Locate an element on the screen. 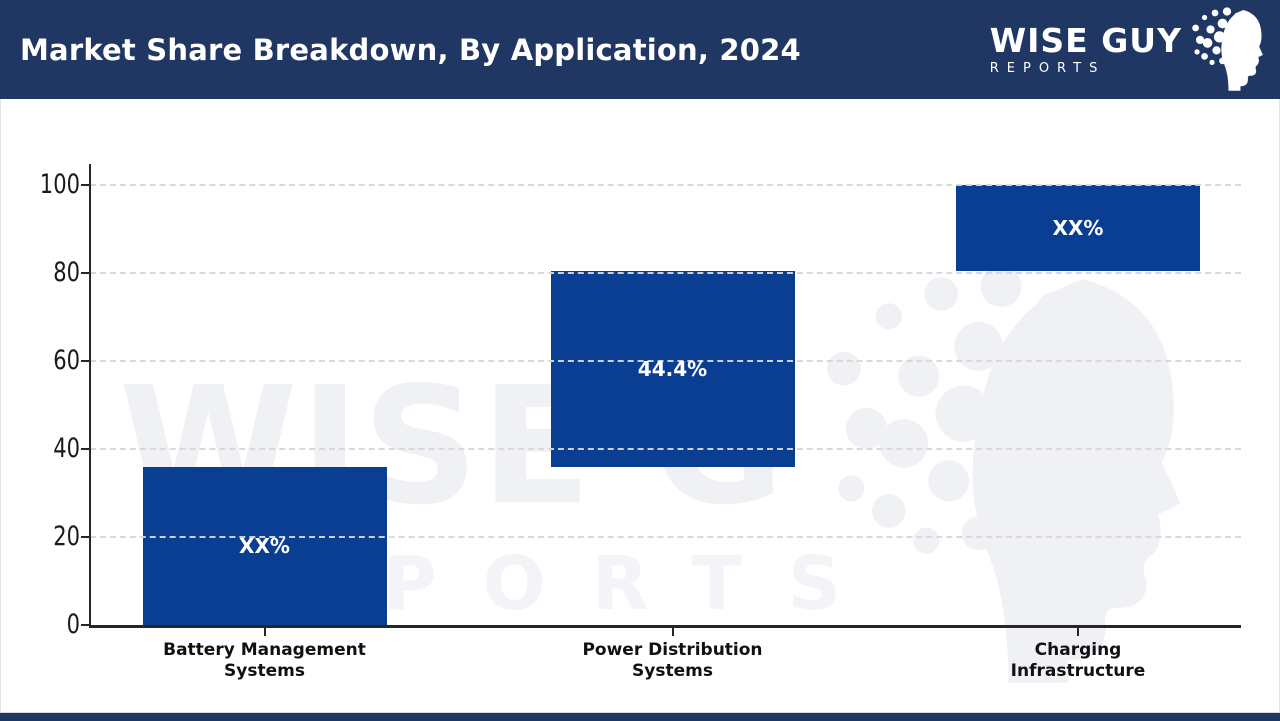 This screenshot has width=1280, height=721. brand-logo-text: WISE GUY REPORTS is located at coordinates (1085, 48).